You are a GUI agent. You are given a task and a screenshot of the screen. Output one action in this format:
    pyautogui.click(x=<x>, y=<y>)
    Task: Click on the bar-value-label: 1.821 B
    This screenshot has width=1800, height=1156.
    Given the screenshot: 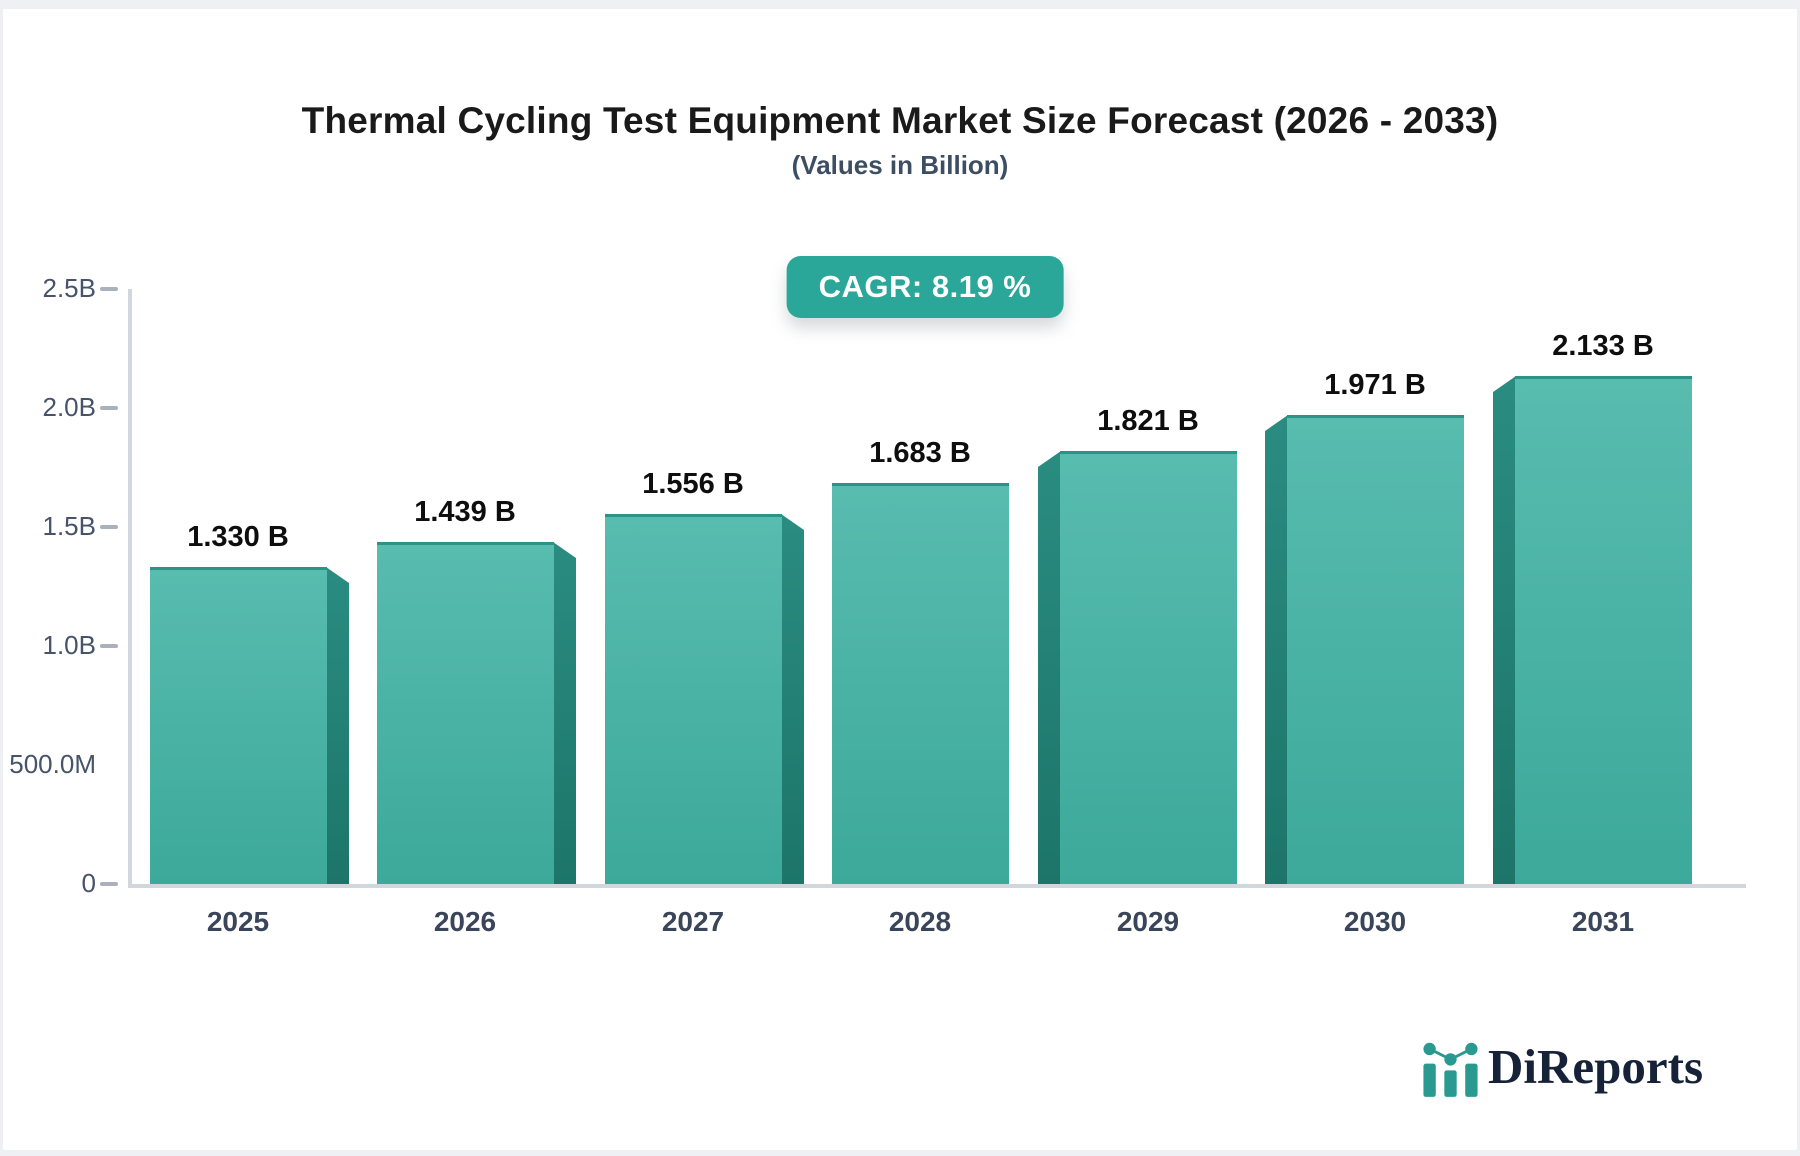 What is the action you would take?
    pyautogui.click(x=1148, y=421)
    